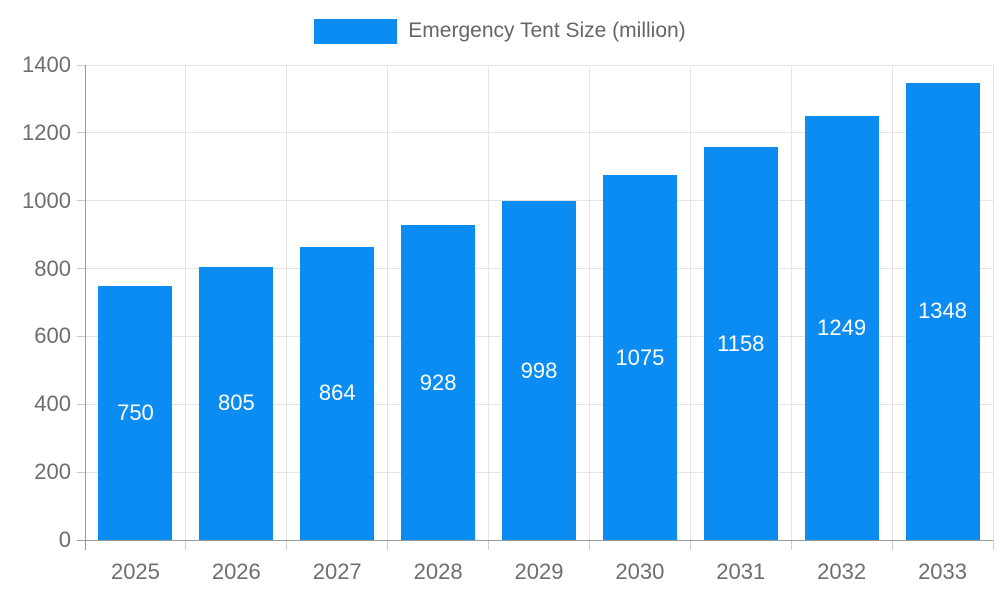  I want to click on bar-value-label: 1348, so click(943, 311).